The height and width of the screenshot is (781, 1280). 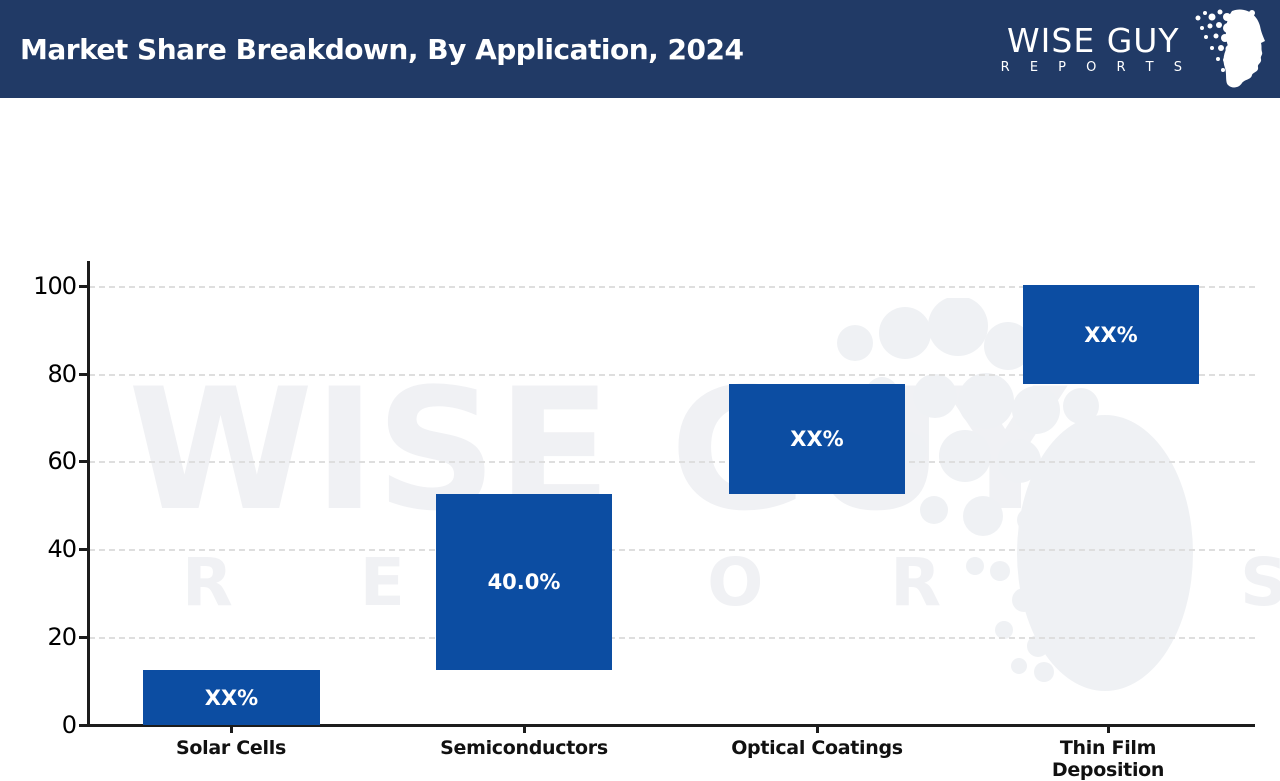 I want to click on bar-optical-coatings: XX%, so click(x=817, y=439).